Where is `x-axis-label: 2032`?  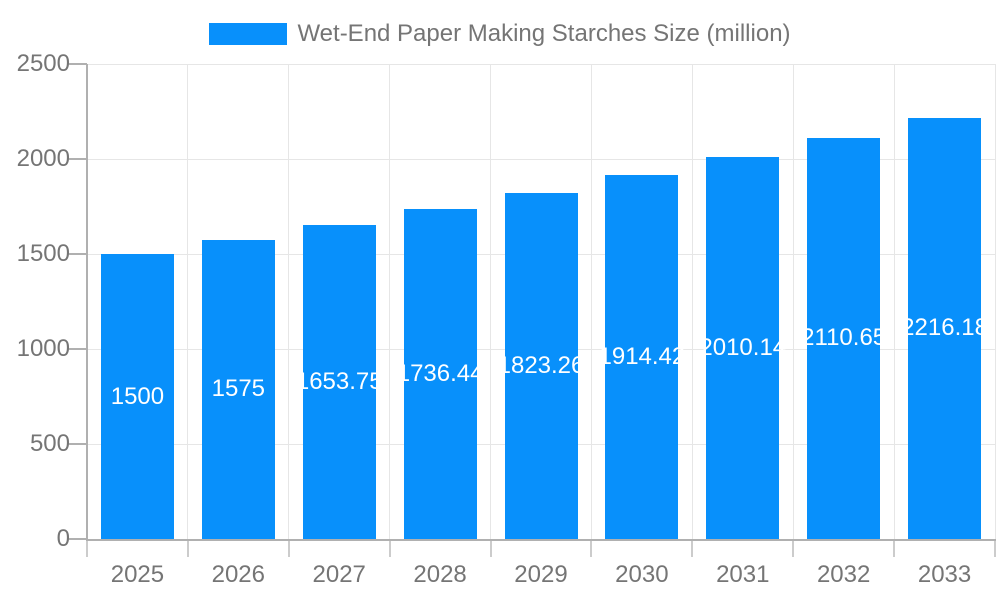
x-axis-label: 2032 is located at coordinates (843, 574).